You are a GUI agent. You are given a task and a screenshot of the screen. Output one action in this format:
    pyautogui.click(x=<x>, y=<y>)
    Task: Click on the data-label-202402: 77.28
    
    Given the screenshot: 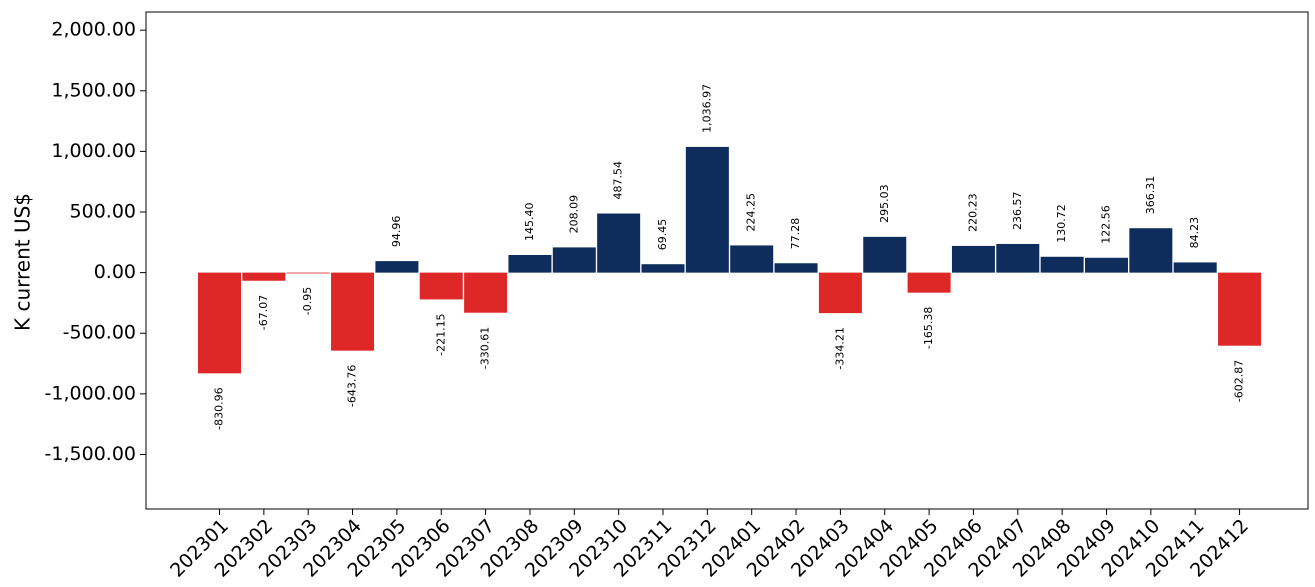 What is the action you would take?
    pyautogui.click(x=795, y=234)
    